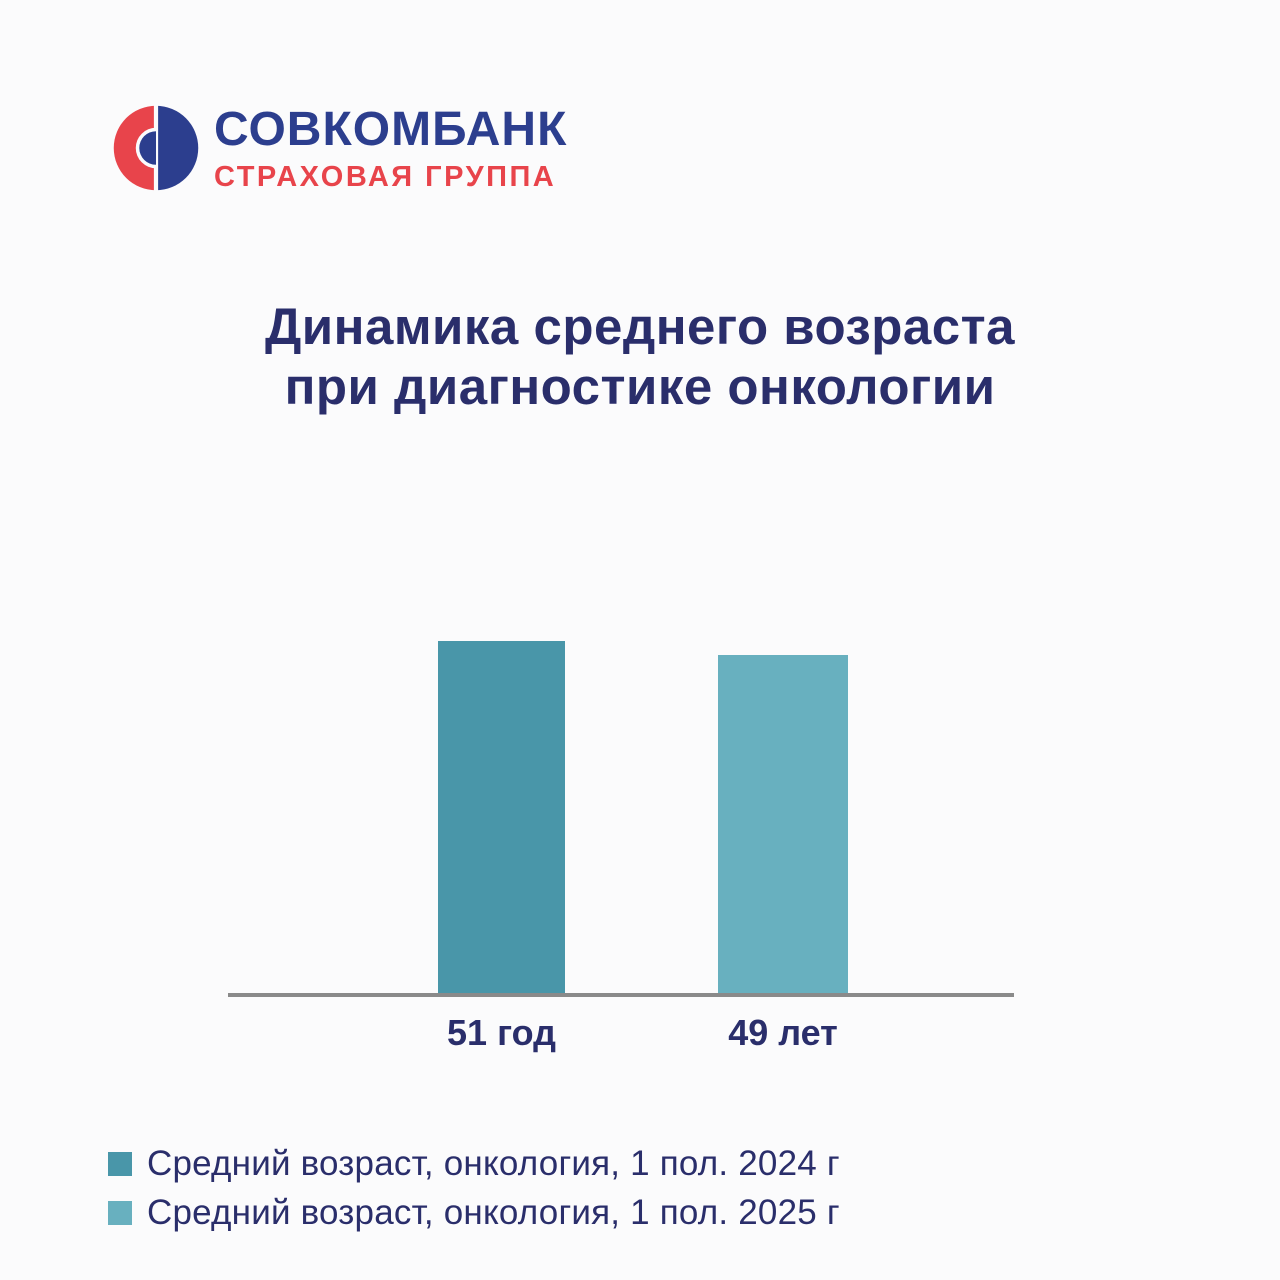 The height and width of the screenshot is (1280, 1280). What do you see at coordinates (391, 129) in the screenshot?
I see `brand-name: СОВКОМБАНК` at bounding box center [391, 129].